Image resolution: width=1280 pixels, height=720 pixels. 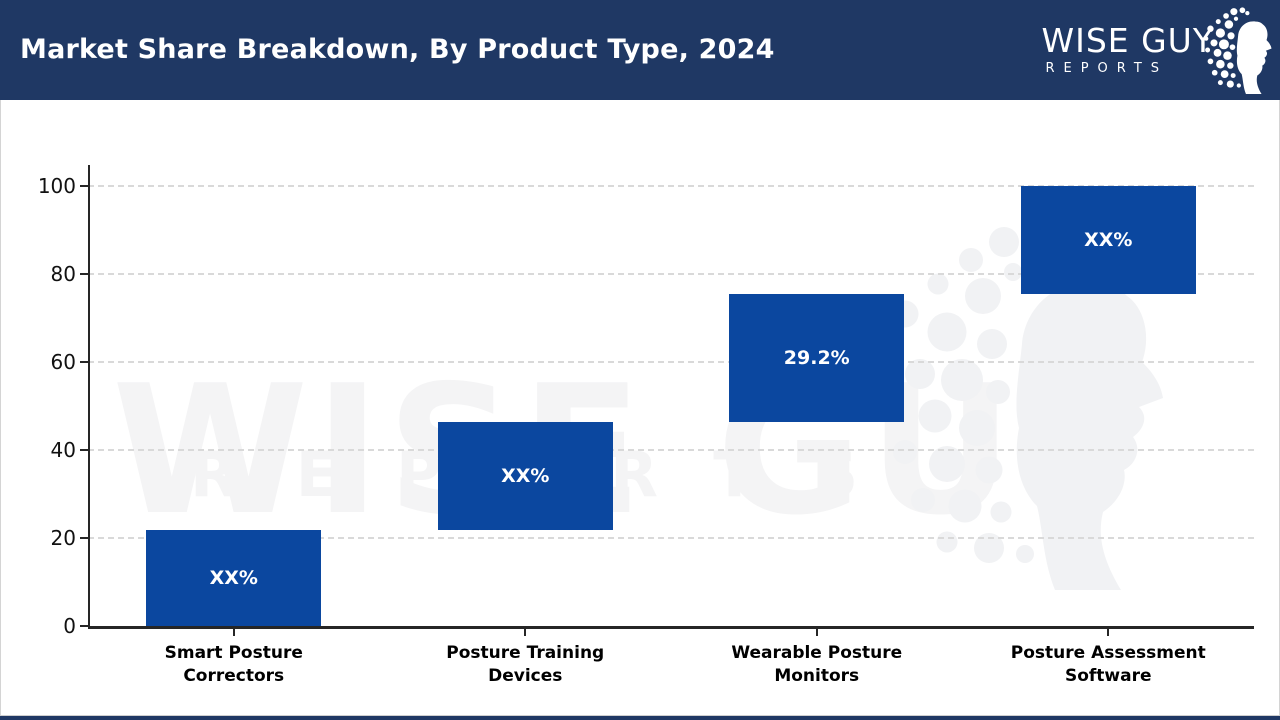 I want to click on bar-value-label: 29.2%, so click(x=816, y=358).